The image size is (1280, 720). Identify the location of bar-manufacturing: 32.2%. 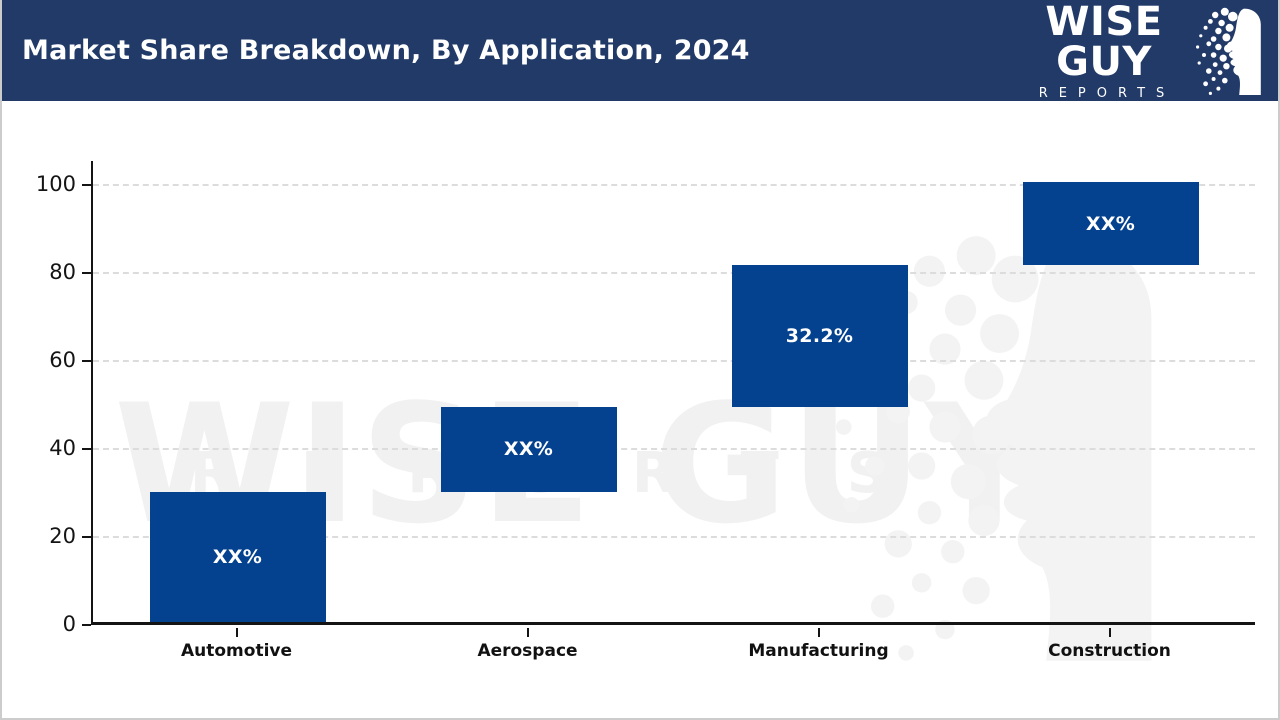
(819, 335).